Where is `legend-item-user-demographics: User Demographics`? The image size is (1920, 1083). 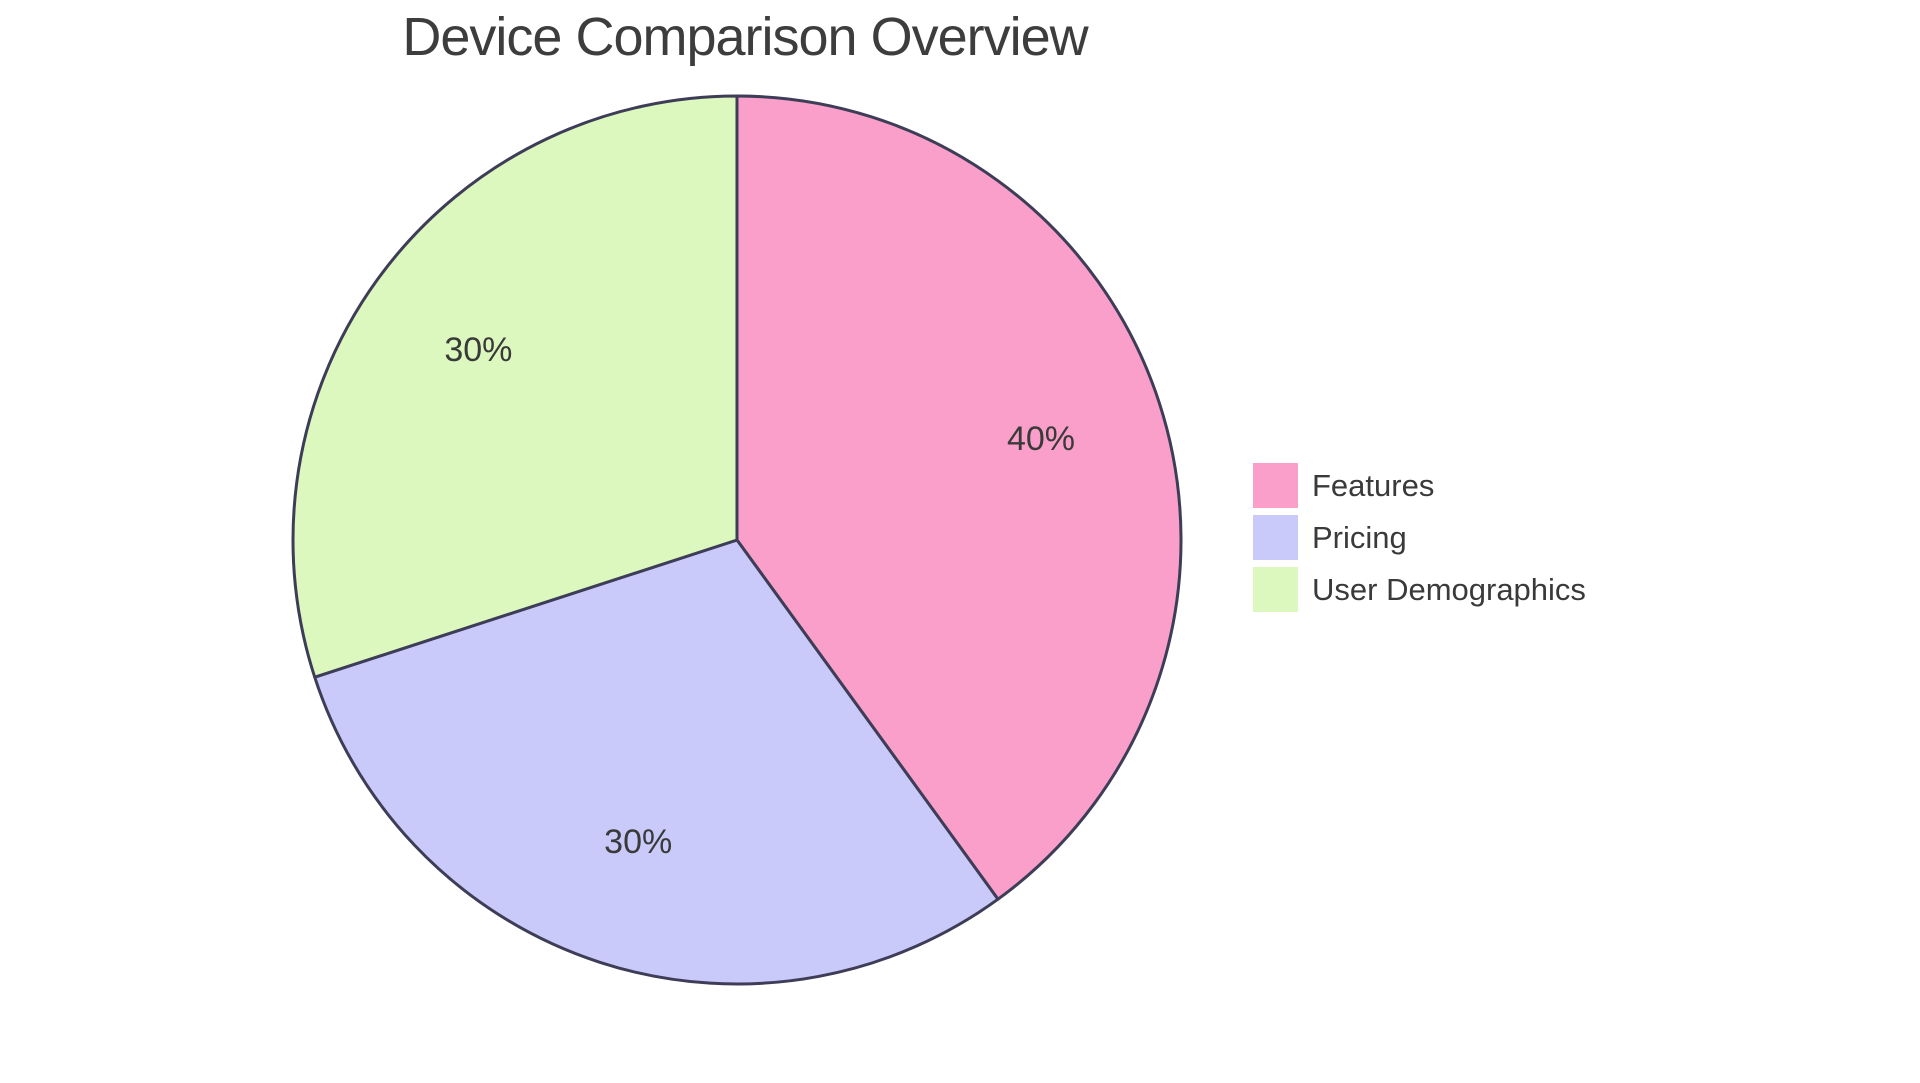 legend-item-user-demographics: User Demographics is located at coordinates (1419, 589).